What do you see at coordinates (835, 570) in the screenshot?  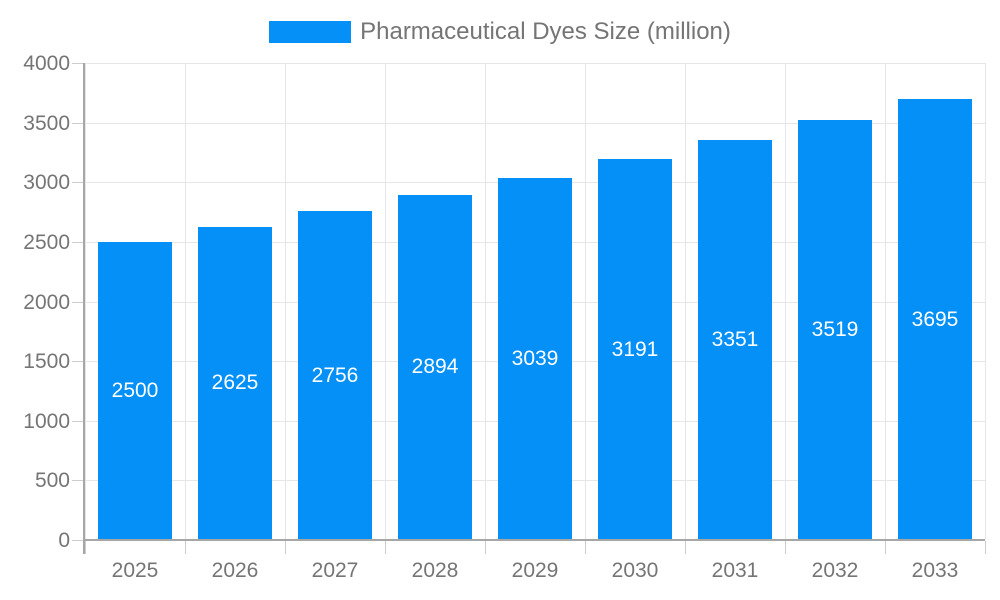 I see `x-axis-tick-label: 2032` at bounding box center [835, 570].